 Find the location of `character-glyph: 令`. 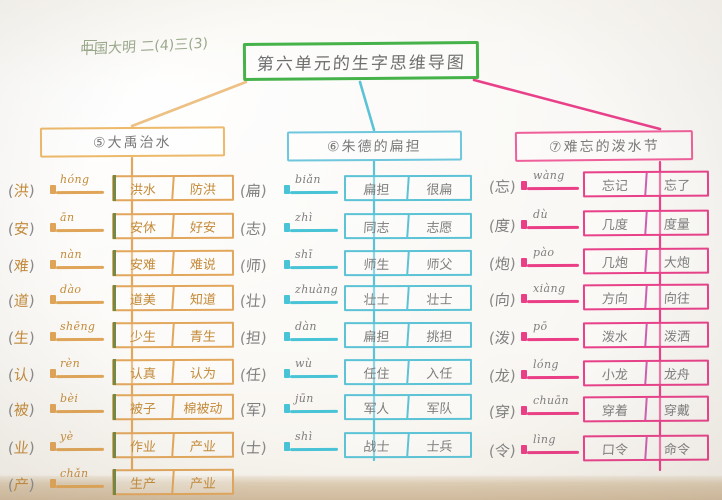

character-glyph: 令 is located at coordinates (502, 450).